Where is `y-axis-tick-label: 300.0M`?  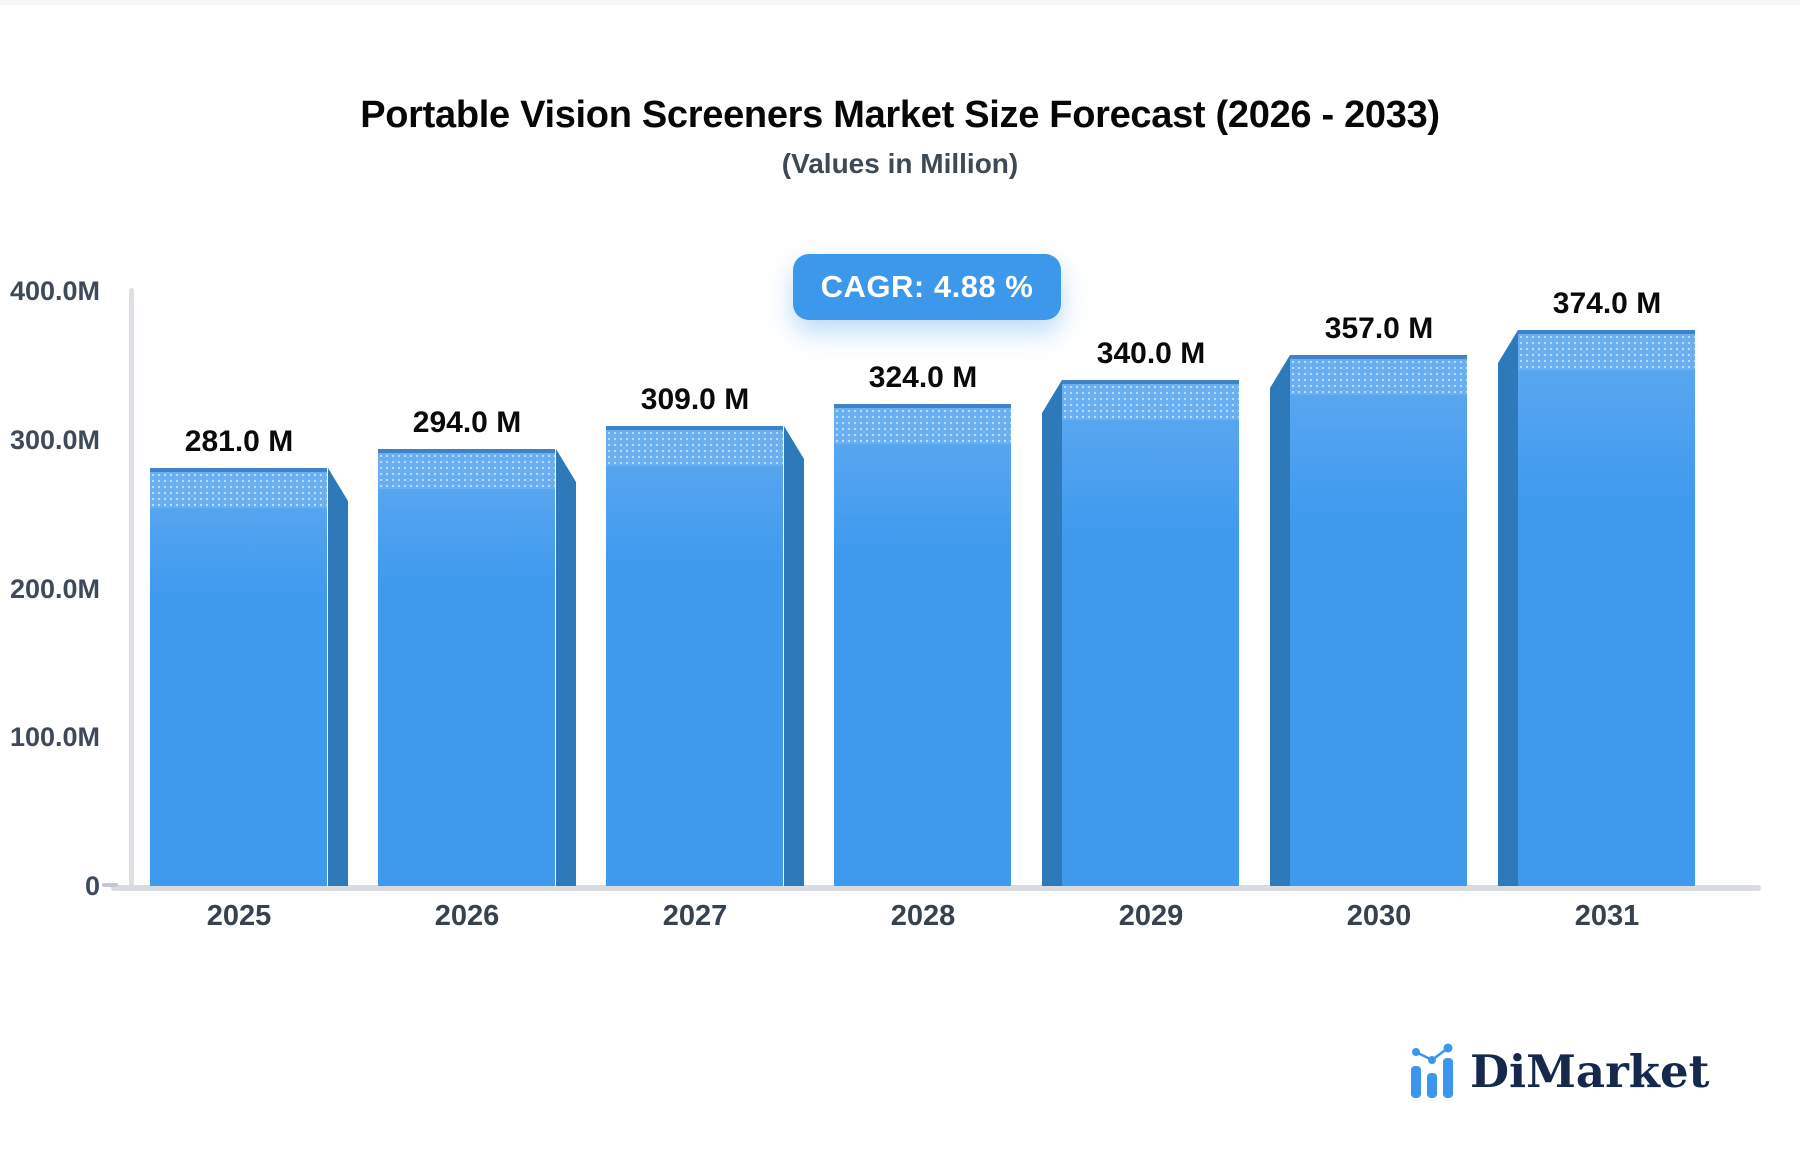 y-axis-tick-label: 300.0M is located at coordinates (54, 439).